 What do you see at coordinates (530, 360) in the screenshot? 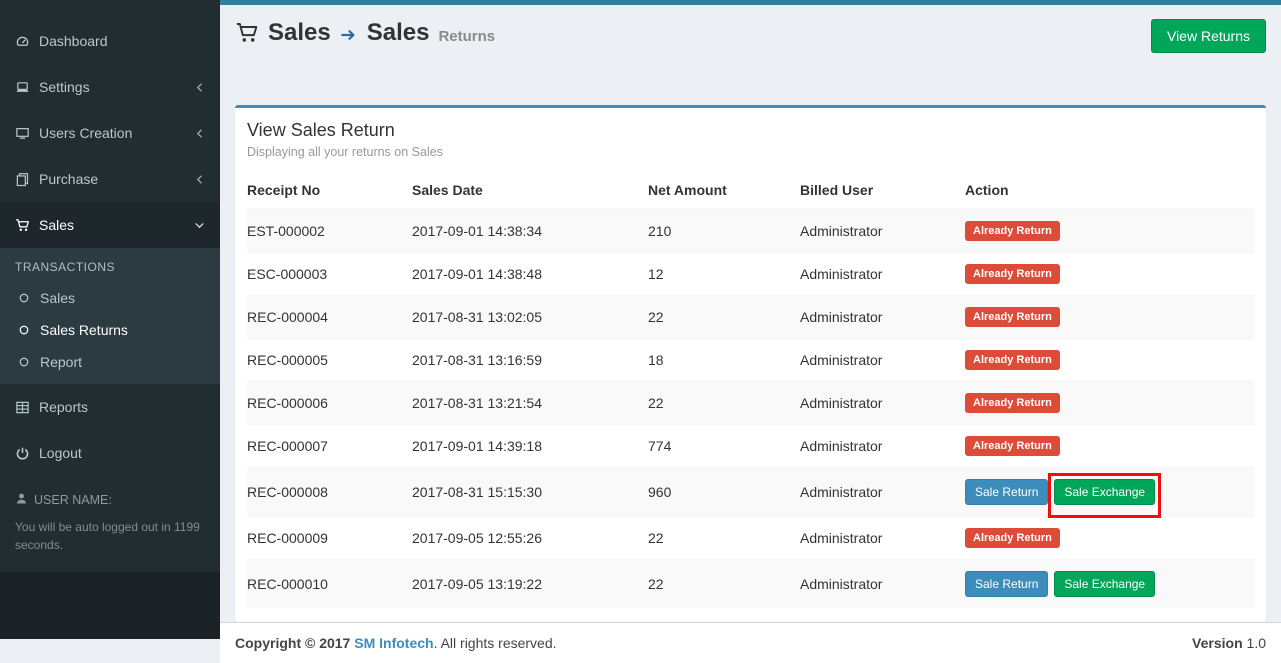
I see `date-cell: 2017-08-31 13:16:59` at bounding box center [530, 360].